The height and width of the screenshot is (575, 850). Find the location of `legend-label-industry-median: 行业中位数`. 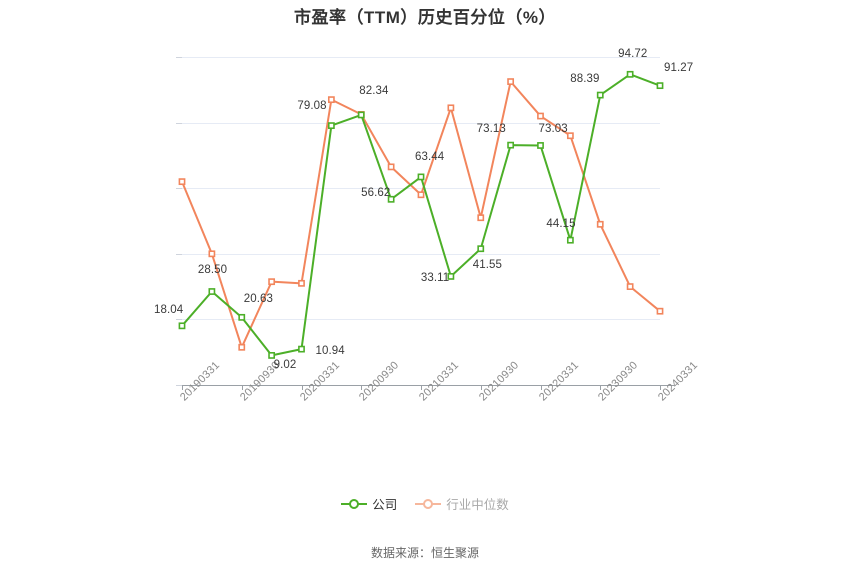

legend-label-industry-median: 行业中位数 is located at coordinates (477, 505).